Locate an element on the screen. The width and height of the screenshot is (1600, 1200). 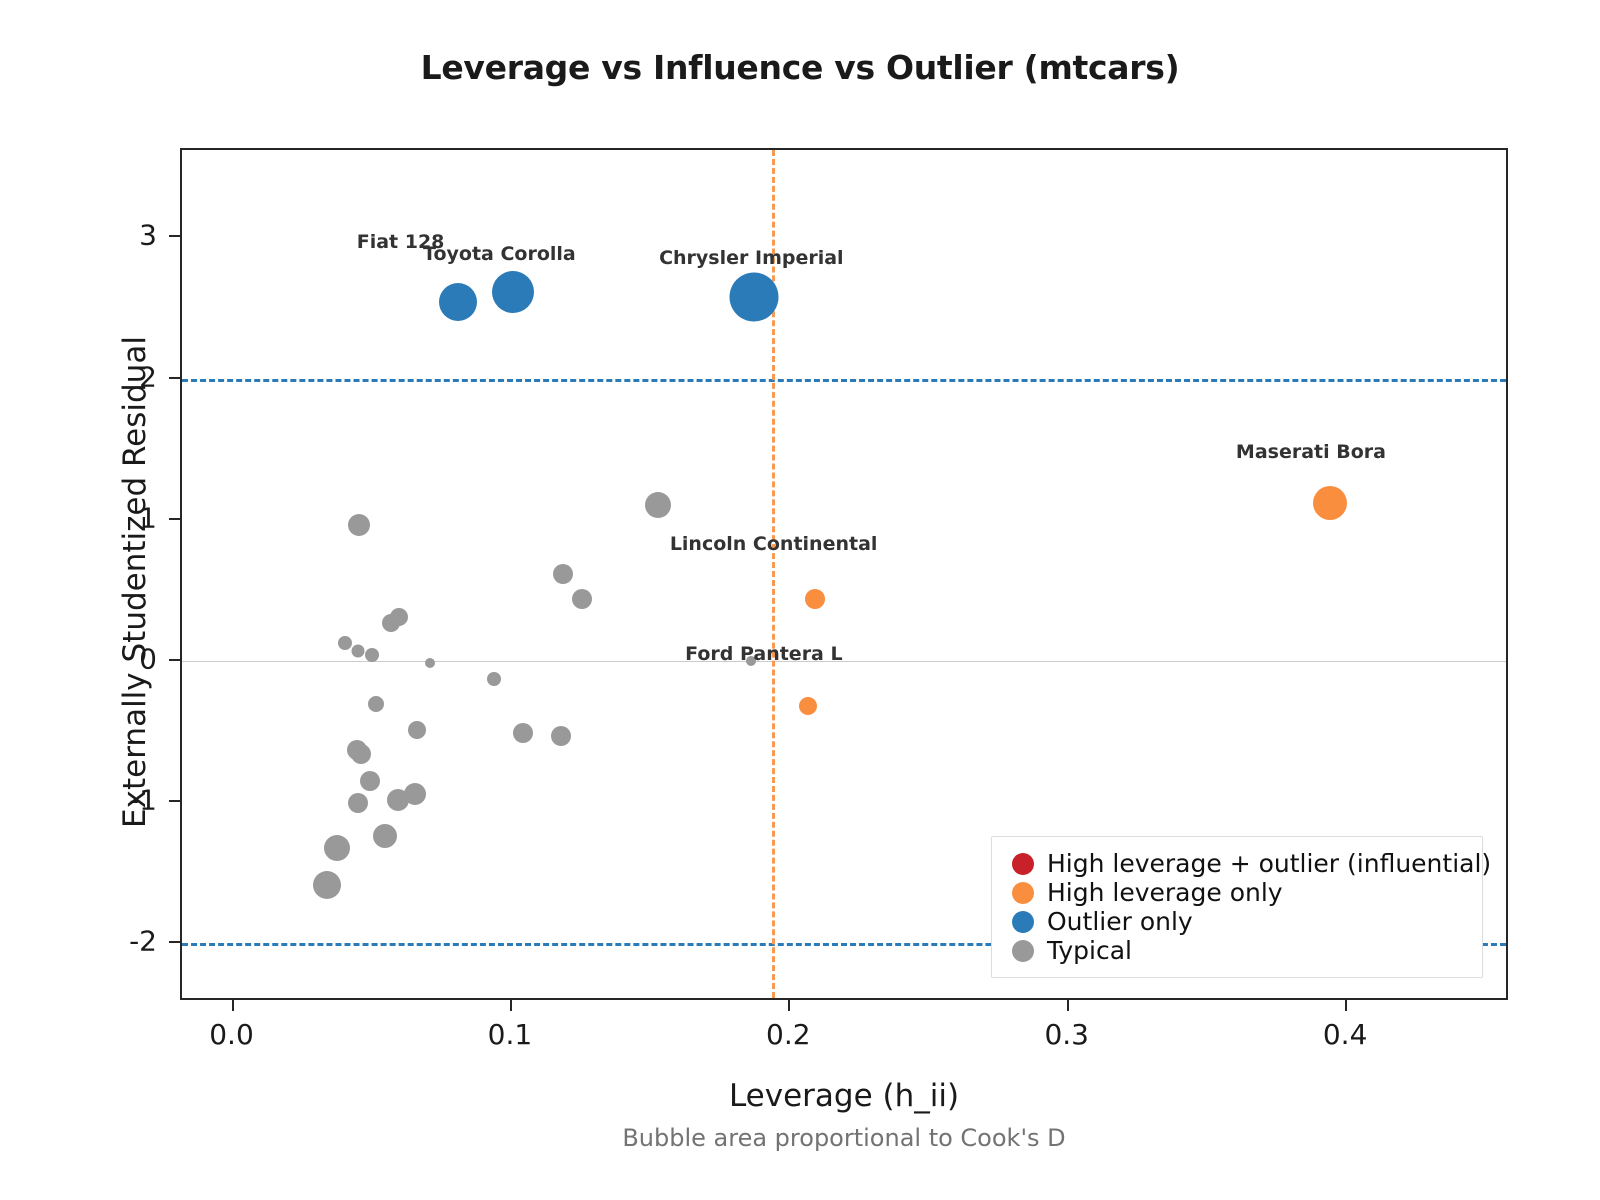
legend-label: Typical is located at coordinates (1089, 950).